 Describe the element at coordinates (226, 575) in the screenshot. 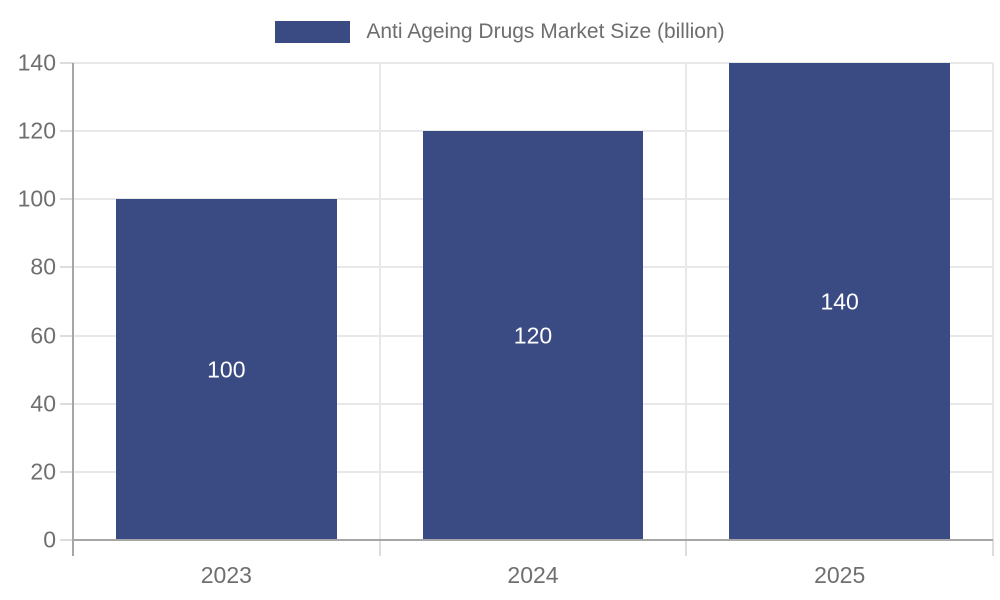

I see `x-tick-label: 2023` at that location.